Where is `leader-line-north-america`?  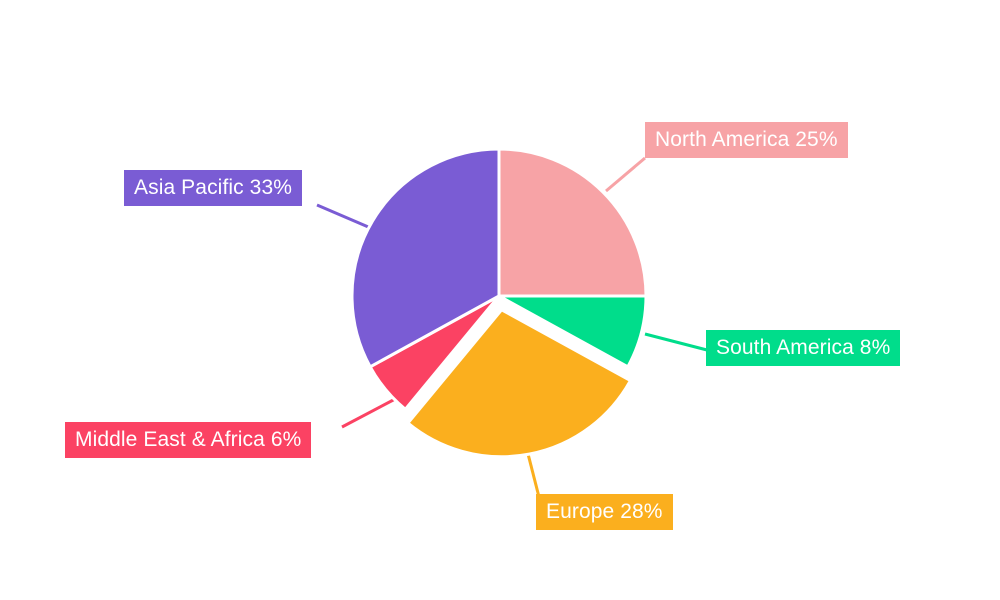 leader-line-north-america is located at coordinates (625, 174).